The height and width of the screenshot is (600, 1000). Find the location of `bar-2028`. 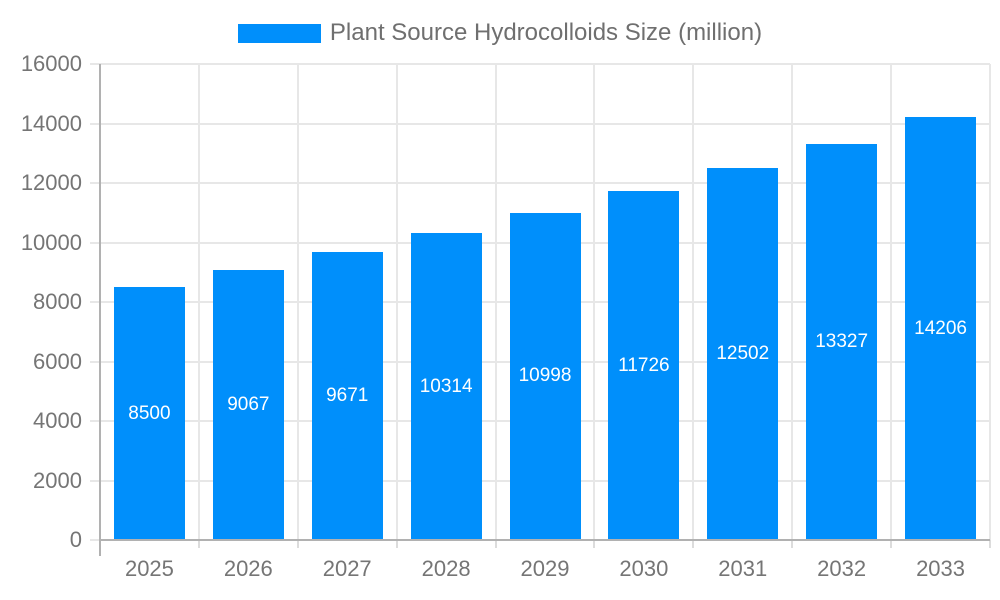

bar-2028 is located at coordinates (446, 386).